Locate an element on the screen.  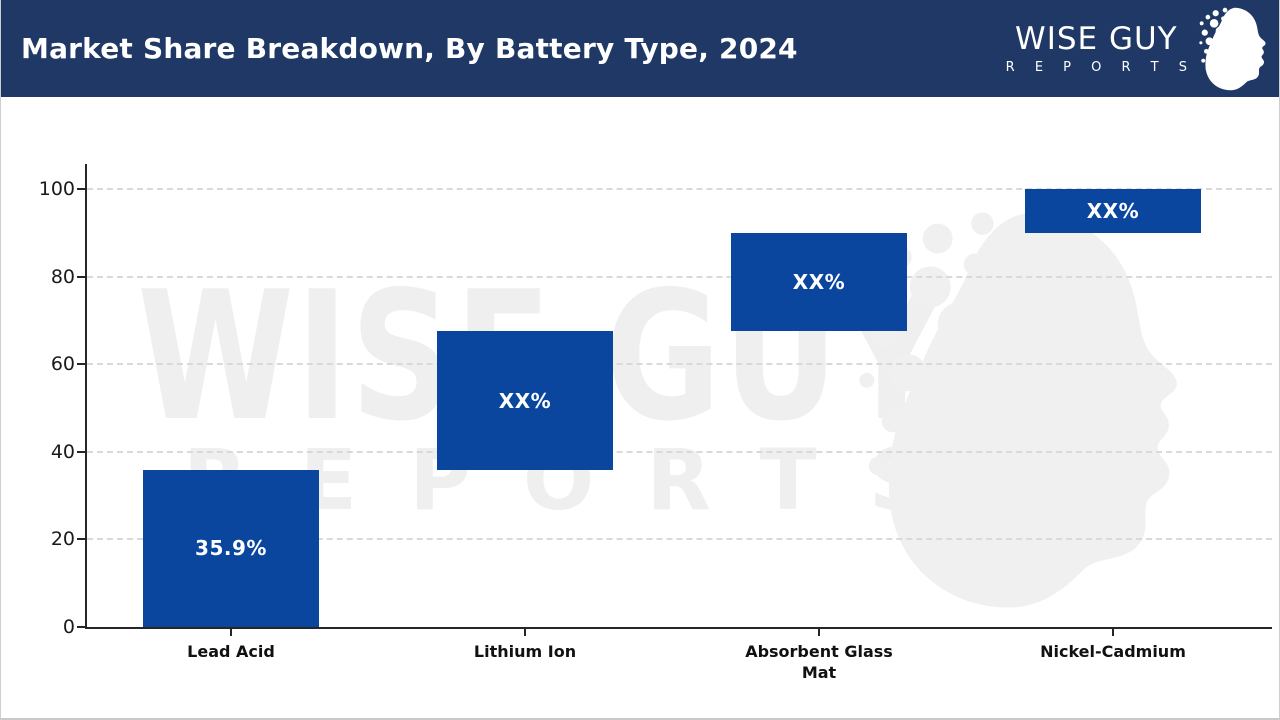
wiseguy-logo: WISE GUY R E P O R T S is located at coordinates (1132, 49).